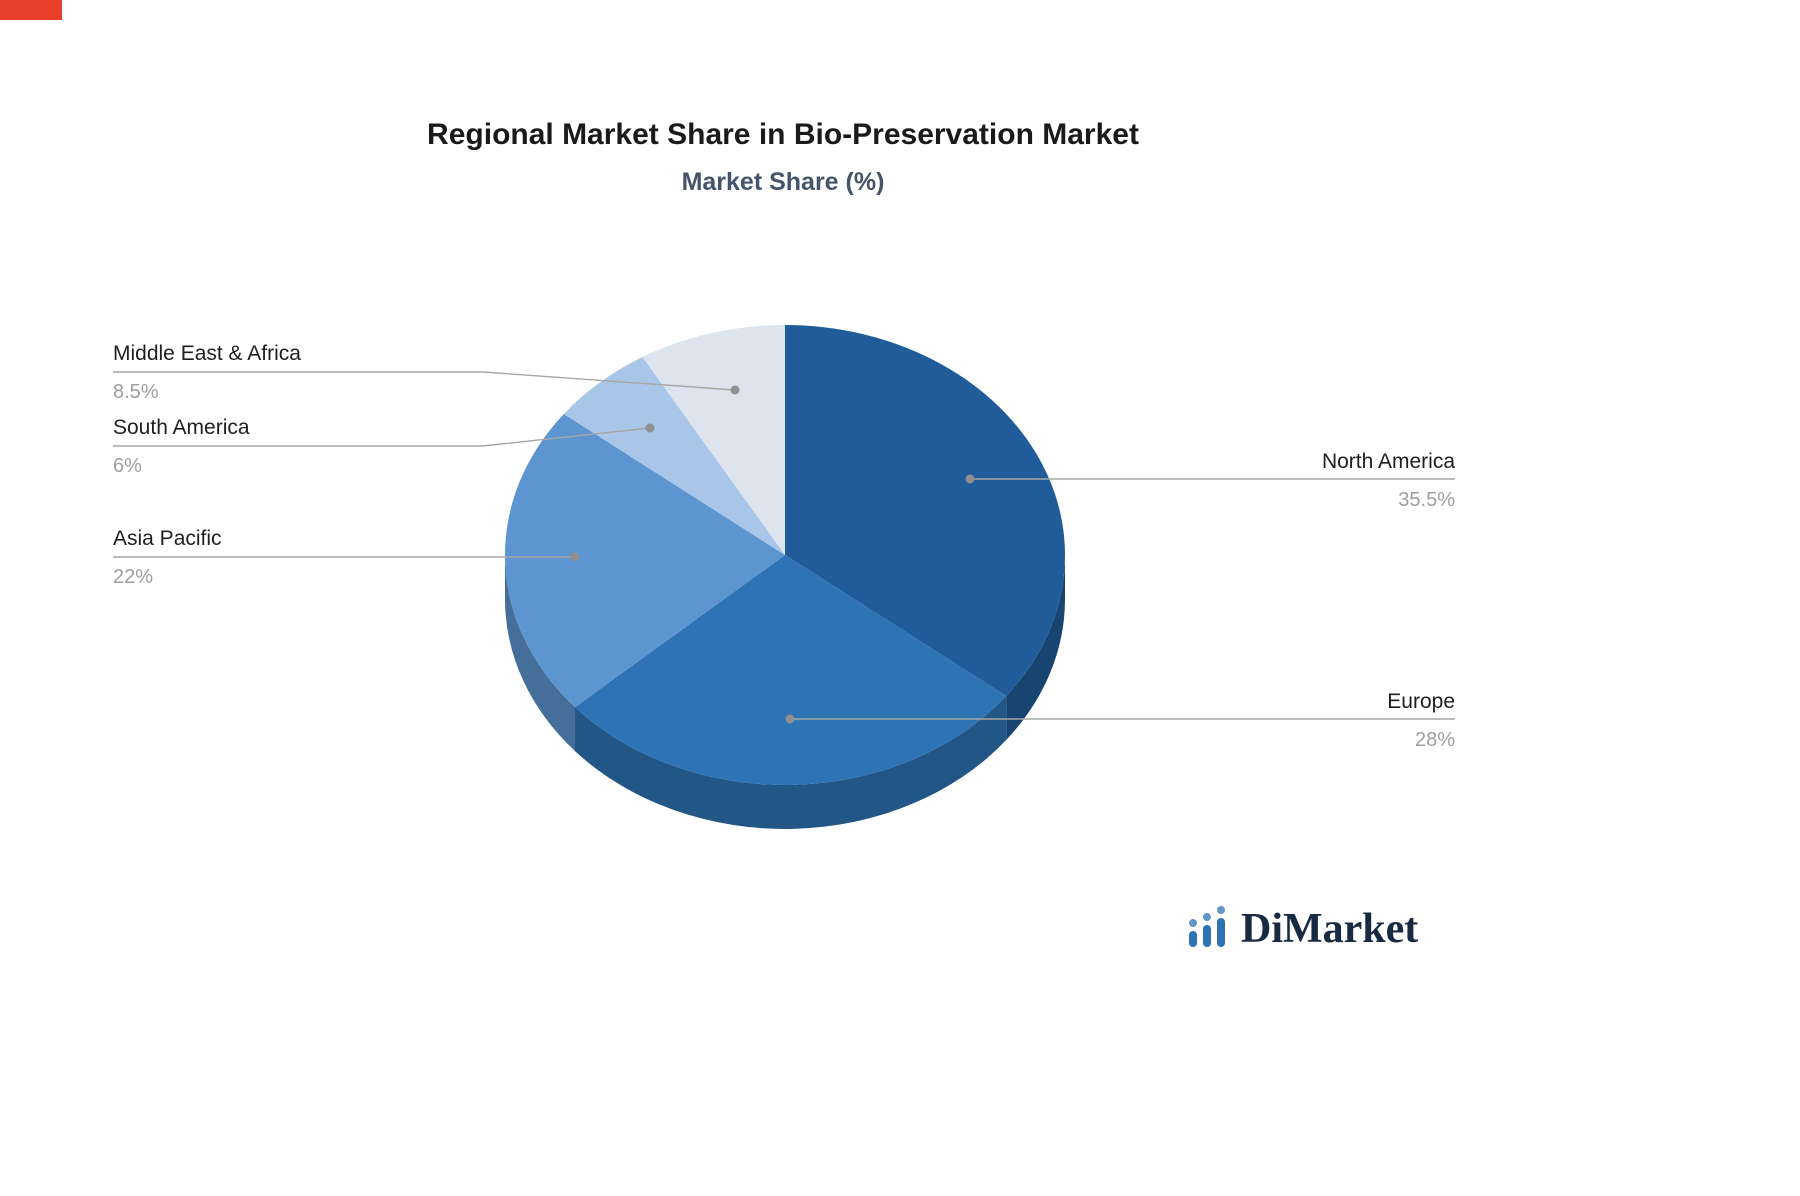  What do you see at coordinates (207, 372) in the screenshot?
I see `label-middle-east-africa: Middle East & Africa 8.5%` at bounding box center [207, 372].